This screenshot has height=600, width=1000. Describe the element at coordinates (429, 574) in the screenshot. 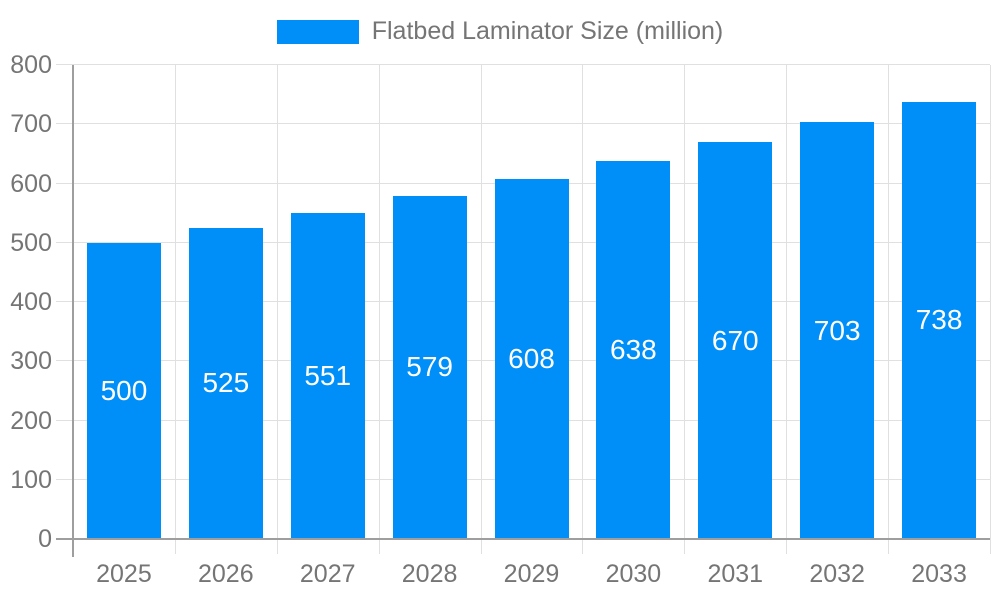

I see `x-tick-label: 2028` at that location.